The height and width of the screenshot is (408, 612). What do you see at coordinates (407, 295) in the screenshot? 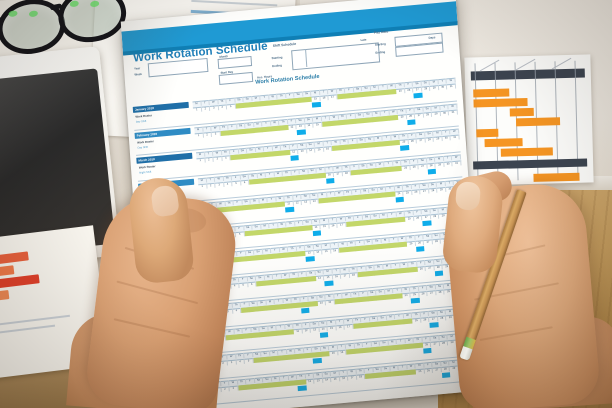
I see `date-cell: 24` at bounding box center [407, 295].